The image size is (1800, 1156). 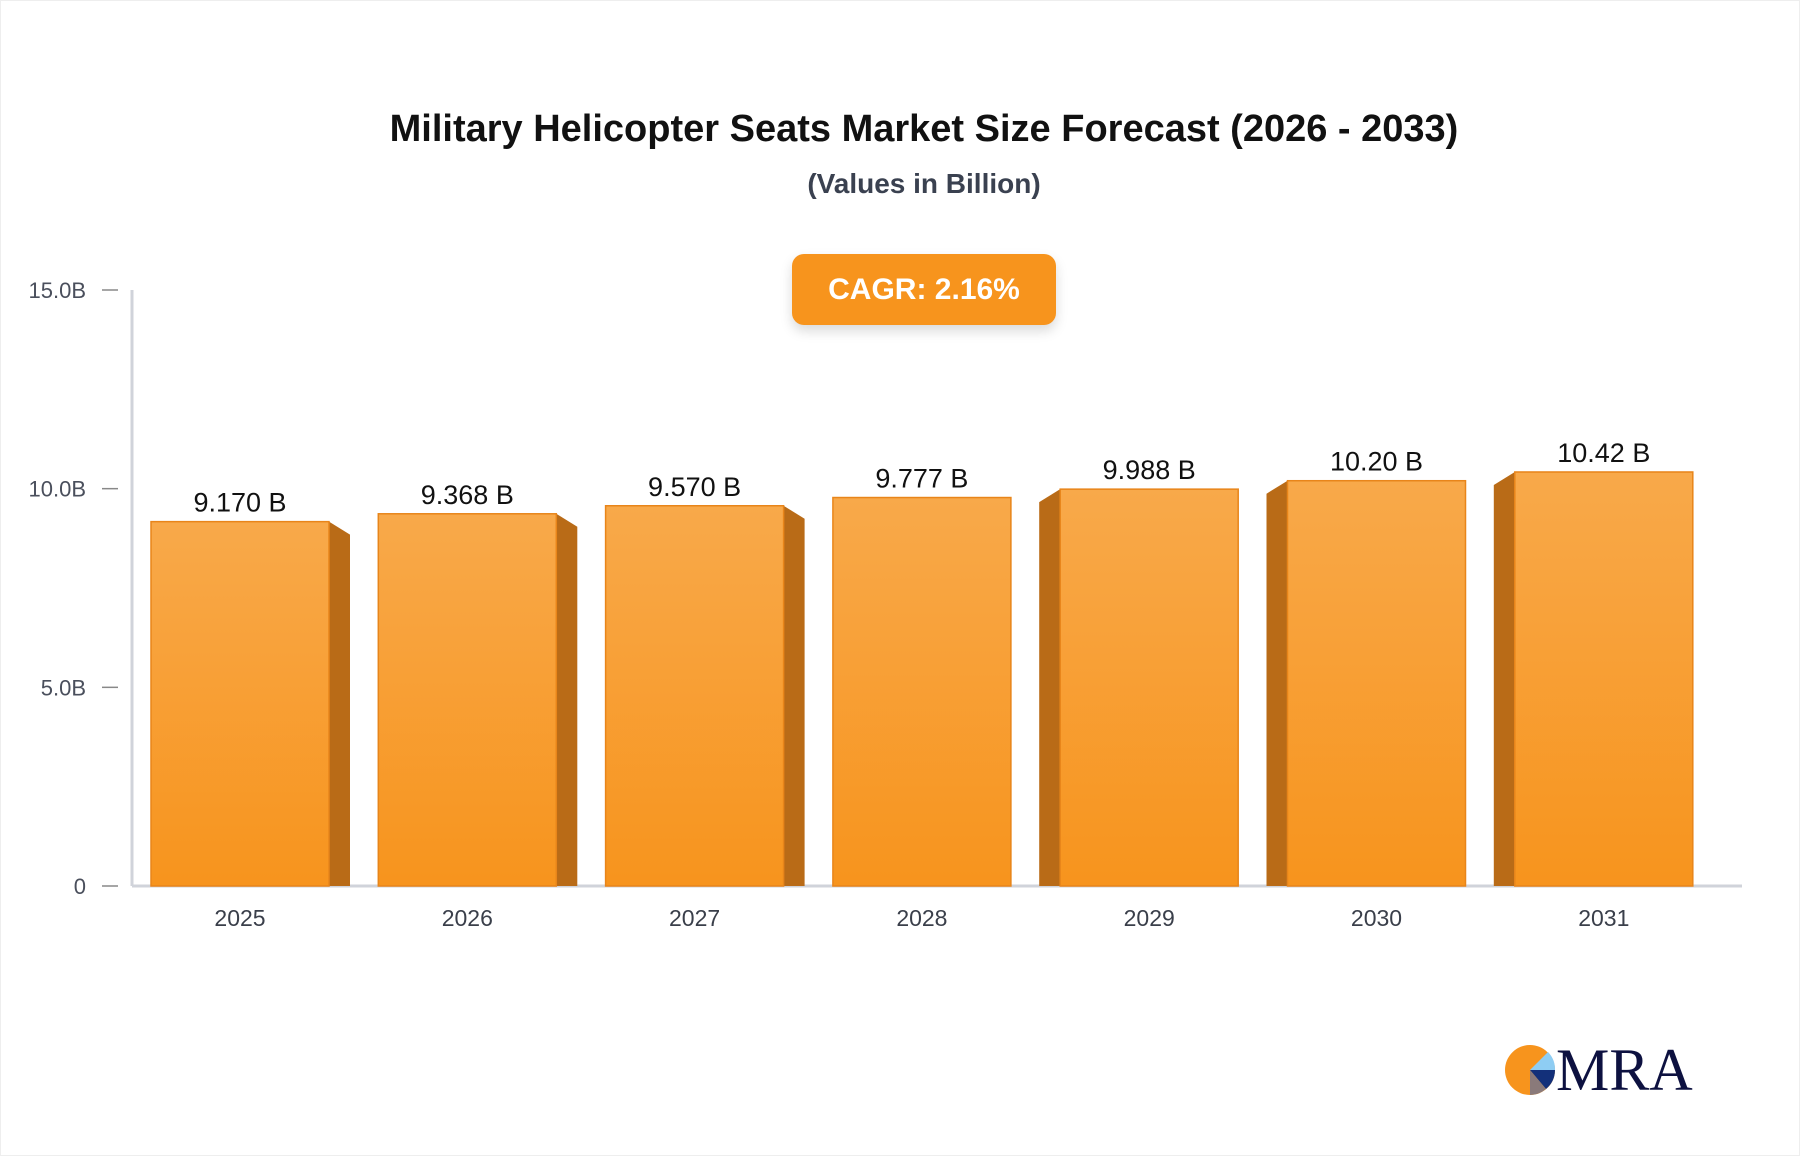 What do you see at coordinates (924, 183) in the screenshot?
I see `chart-subtitle: (Values in Billion)` at bounding box center [924, 183].